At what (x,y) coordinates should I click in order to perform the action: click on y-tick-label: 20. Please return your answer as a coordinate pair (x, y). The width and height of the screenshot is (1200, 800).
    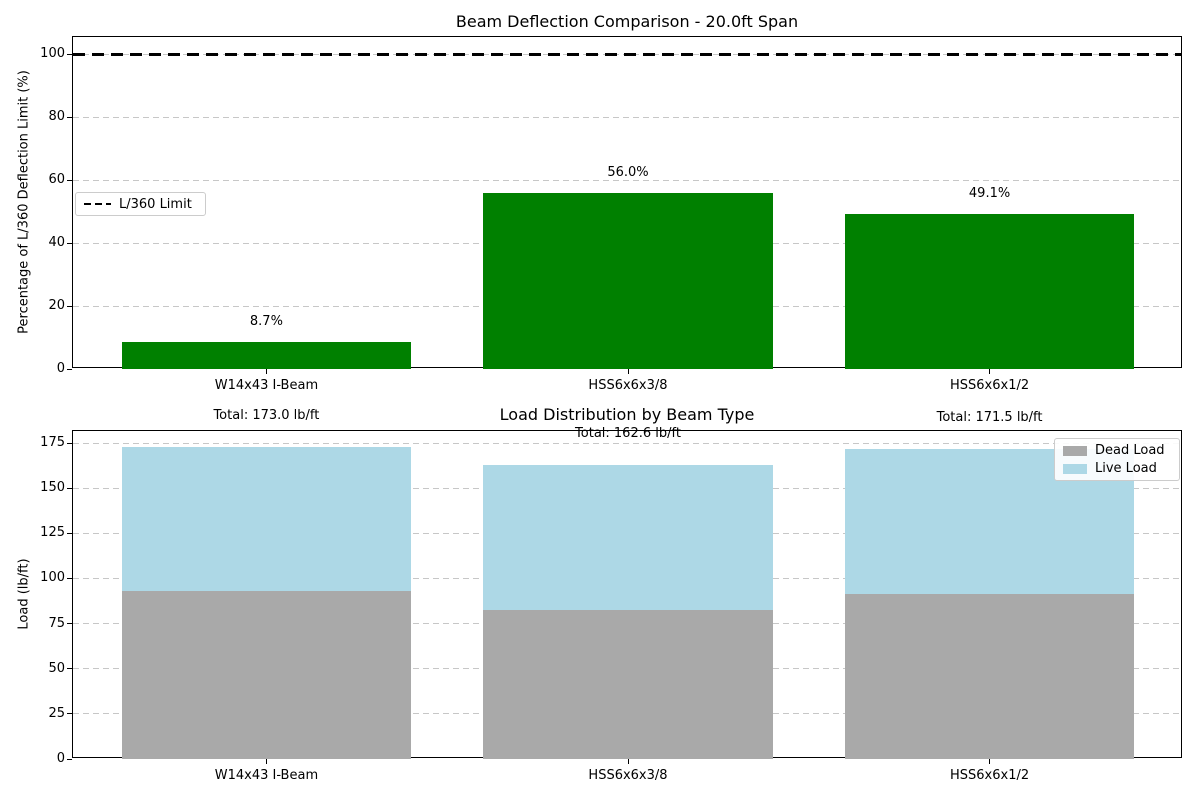
    Looking at the image, I should click on (56, 306).